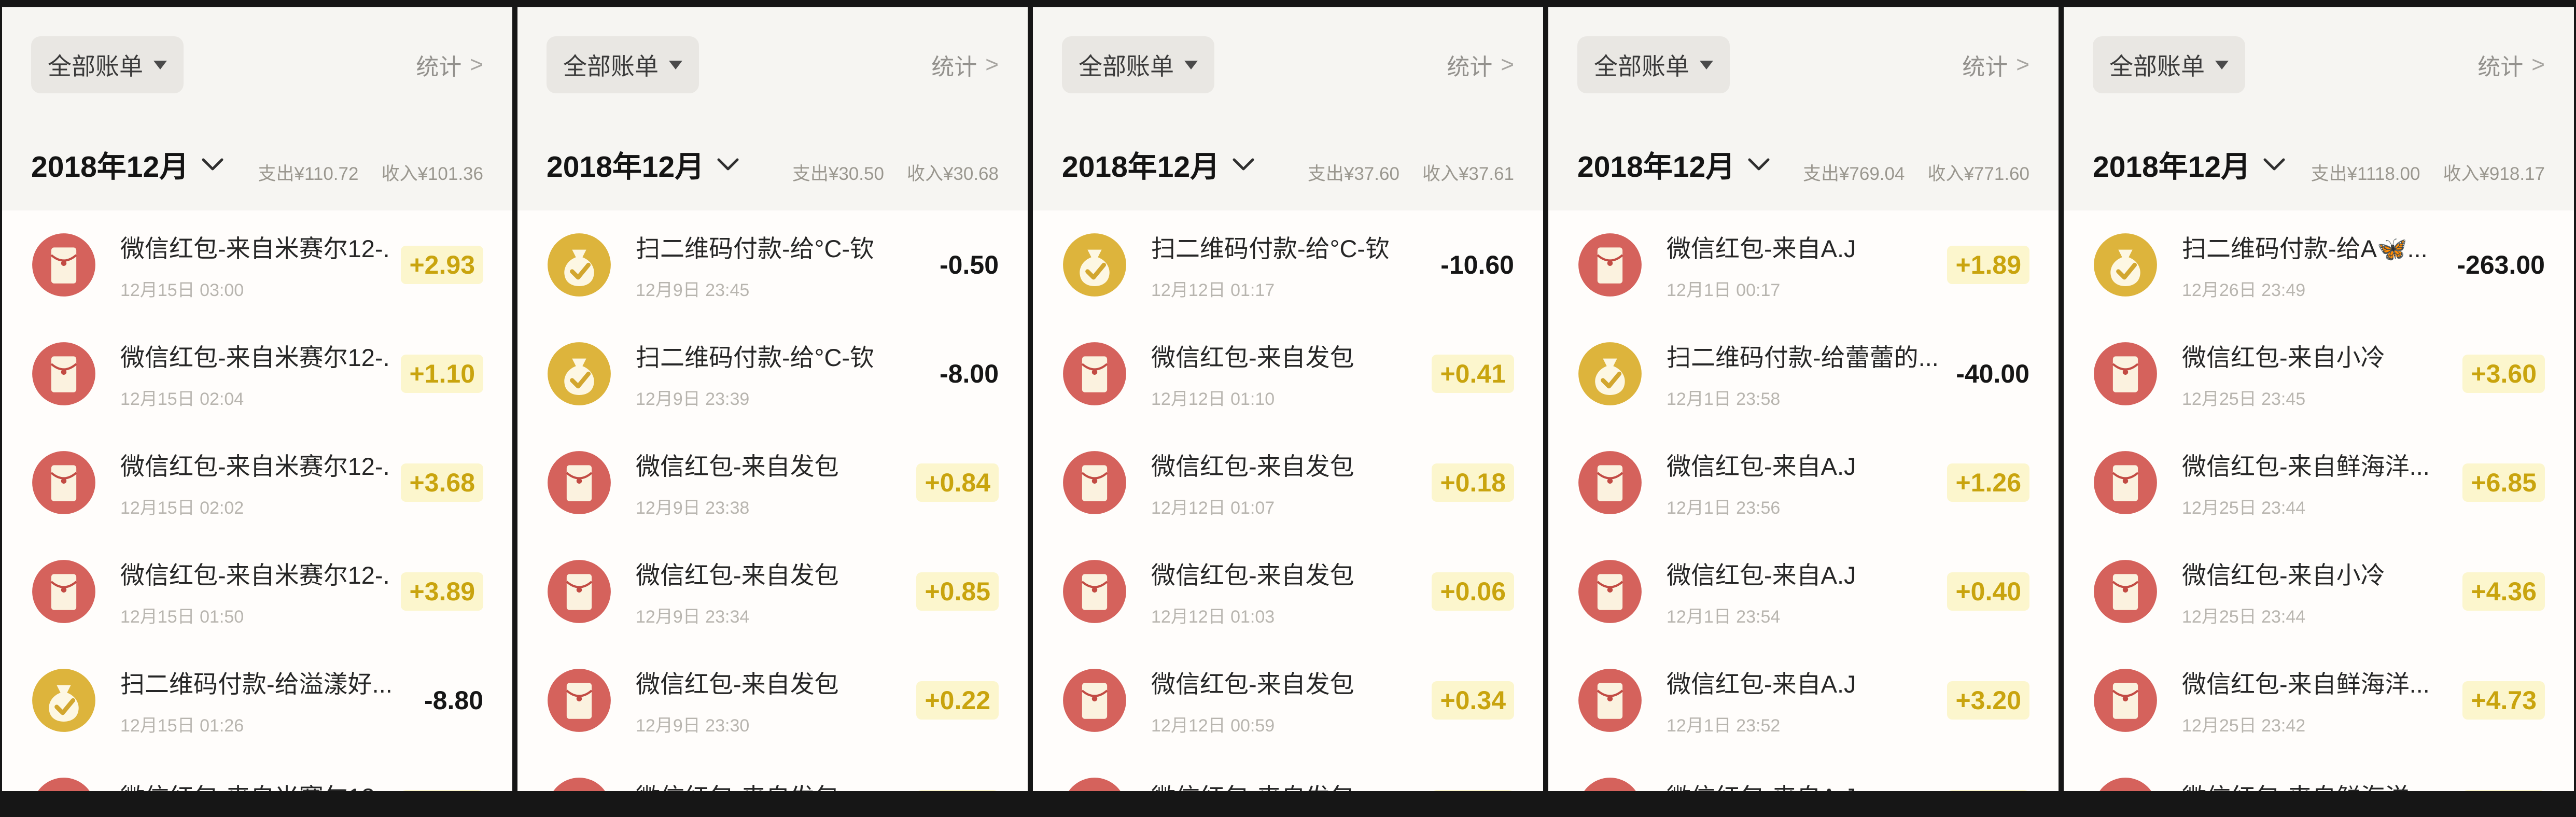 This screenshot has width=2576, height=817. I want to click on transaction-amount: +1.10, so click(442, 374).